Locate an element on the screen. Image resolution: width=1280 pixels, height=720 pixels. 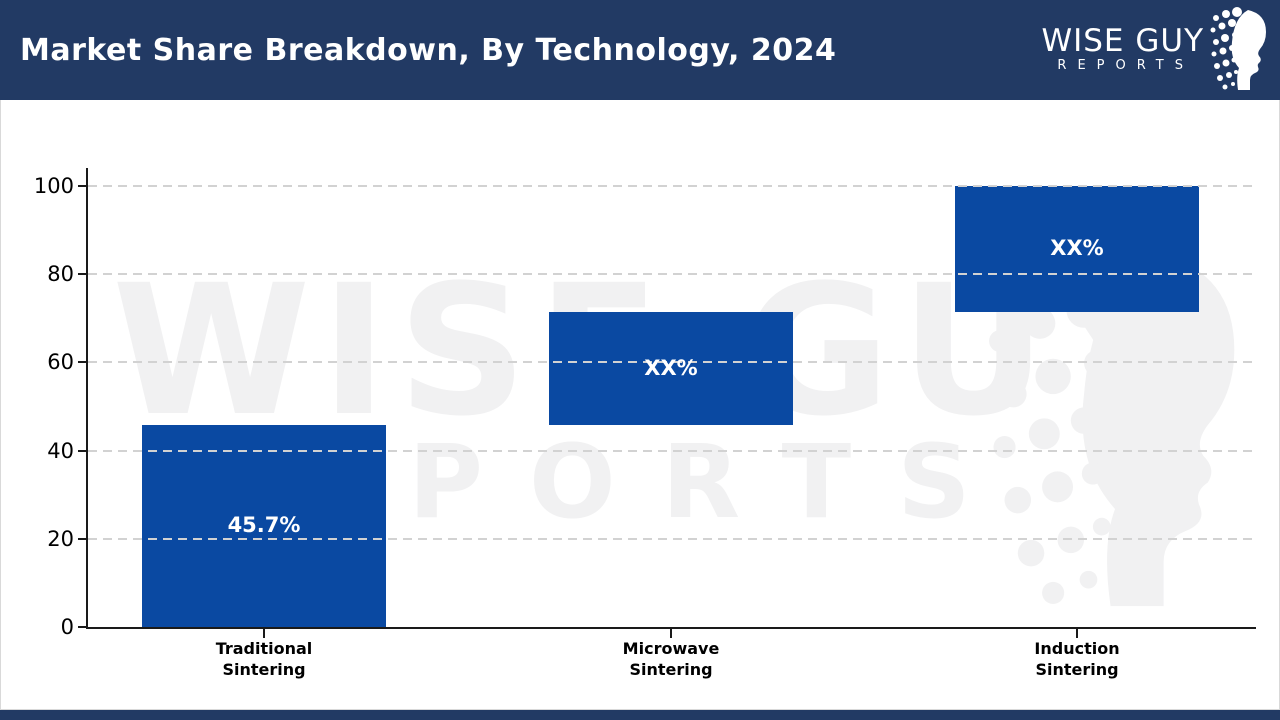
y-tick-label-20: 20 is located at coordinates (60, 538).